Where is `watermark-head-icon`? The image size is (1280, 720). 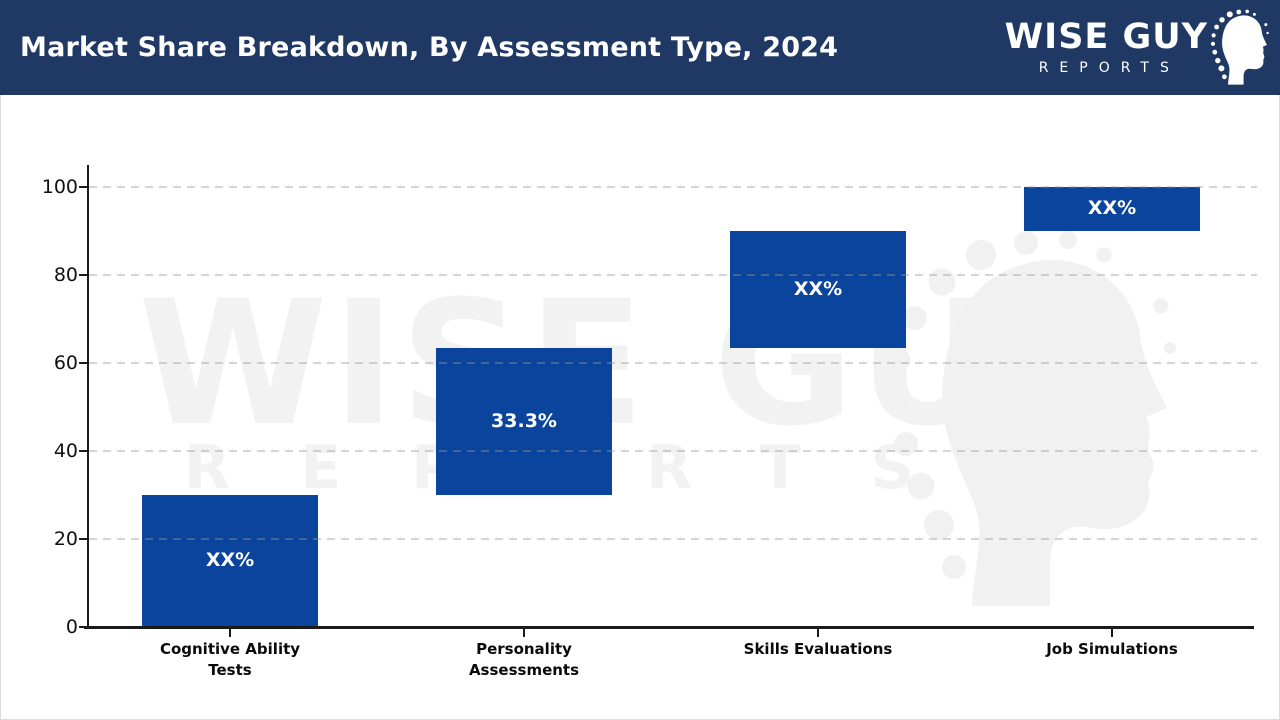 watermark-head-icon is located at coordinates (1031, 418).